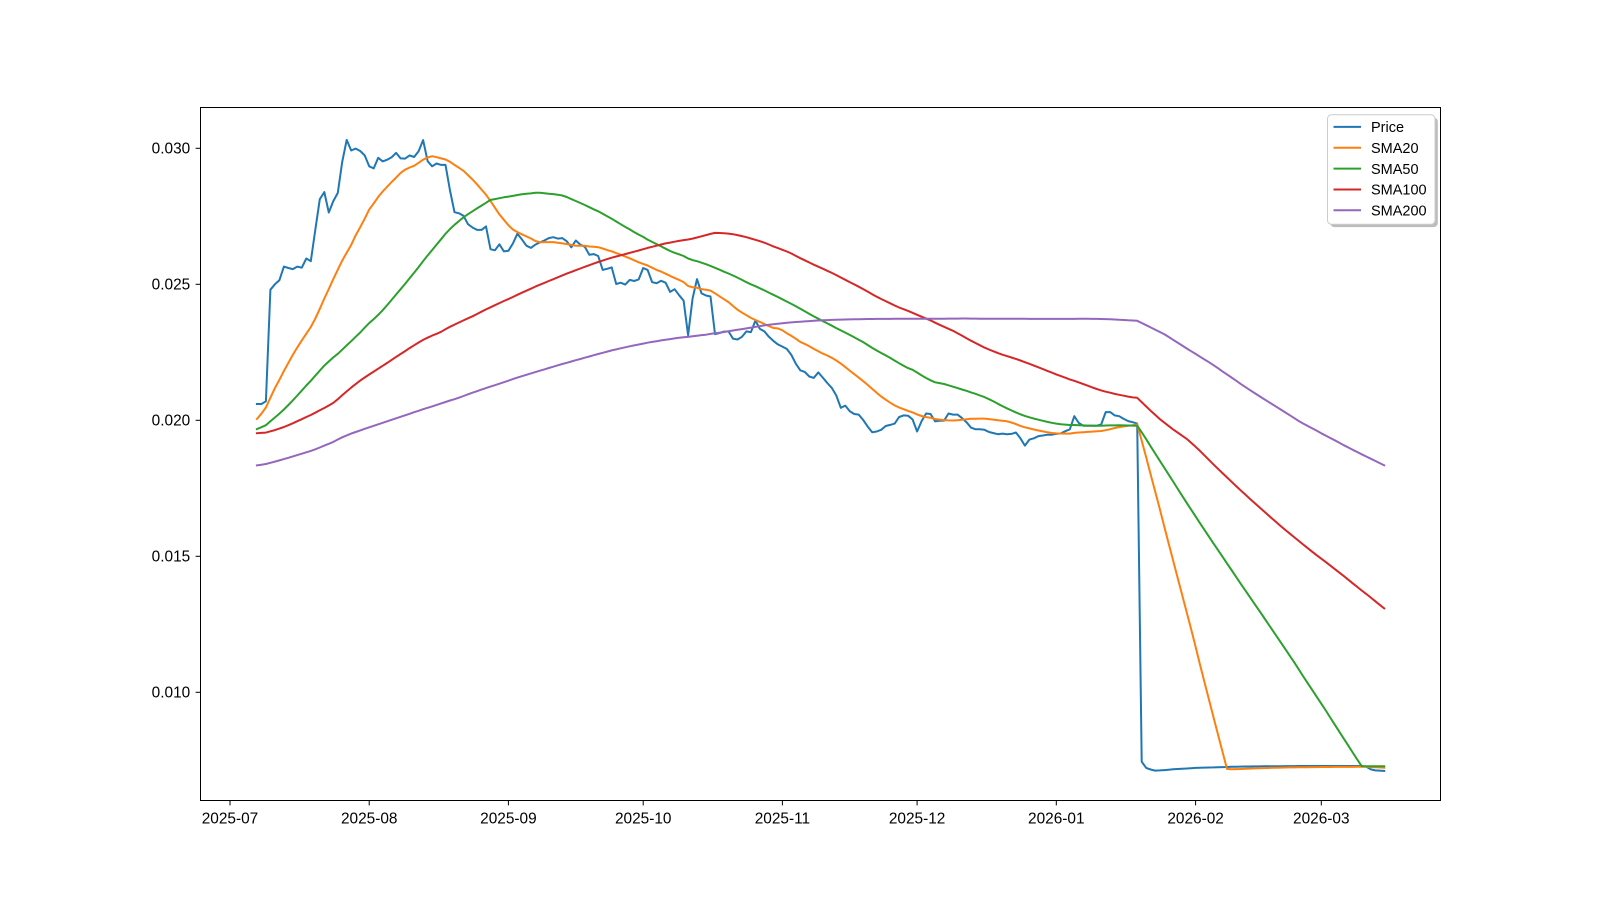  Describe the element at coordinates (917, 819) in the screenshot. I see `svg-text: 2025-12` at that location.